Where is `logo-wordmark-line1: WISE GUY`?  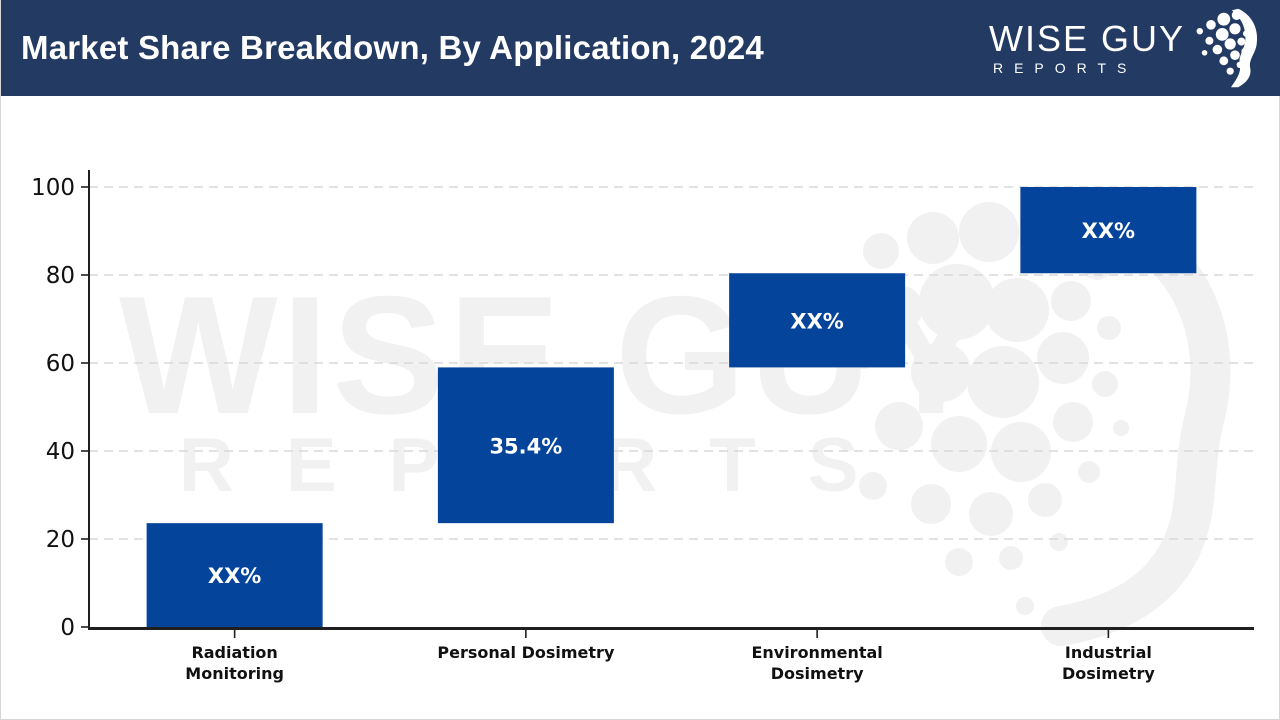
logo-wordmark-line1: WISE GUY is located at coordinates (1086, 38).